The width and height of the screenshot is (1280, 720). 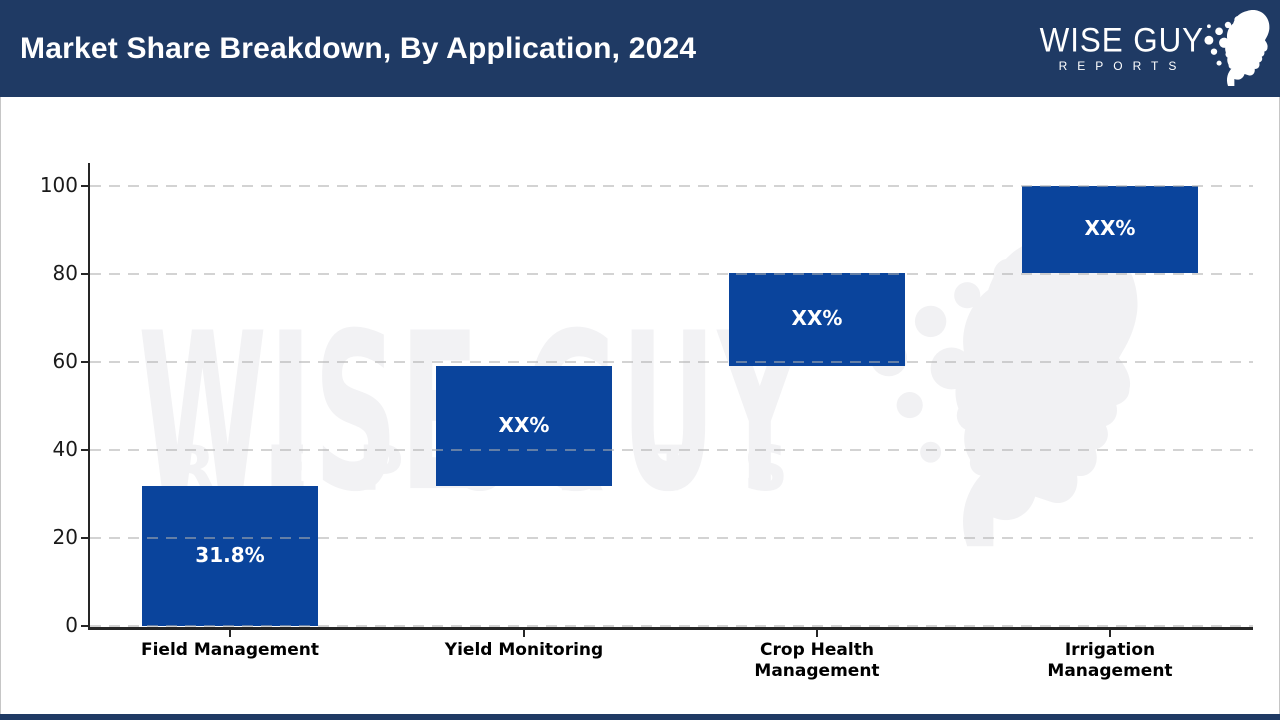 I want to click on y-tick-label: 0, so click(x=71, y=625).